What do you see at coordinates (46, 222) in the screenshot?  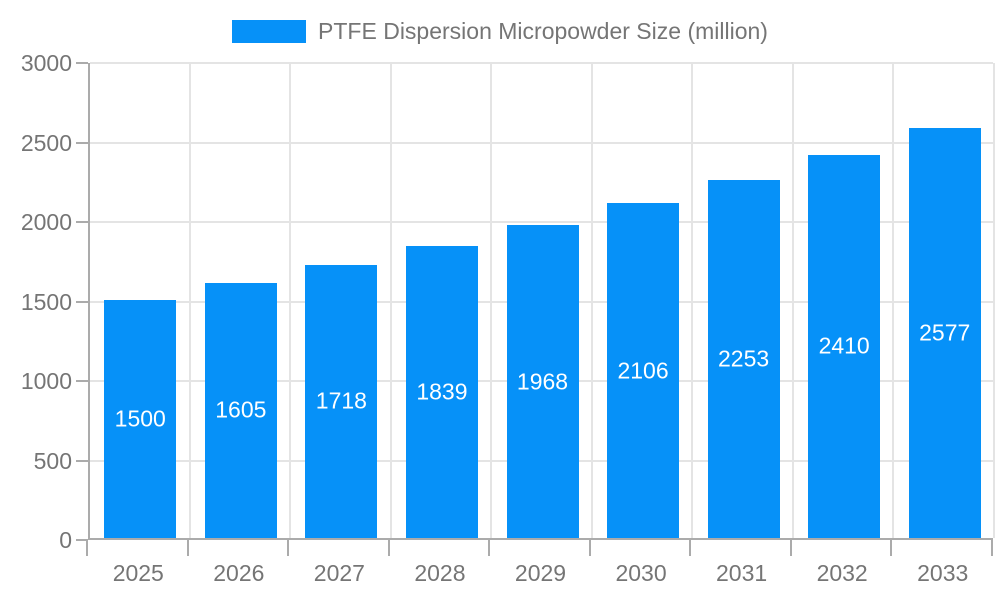 I see `y-tick-label: 2000` at bounding box center [46, 222].